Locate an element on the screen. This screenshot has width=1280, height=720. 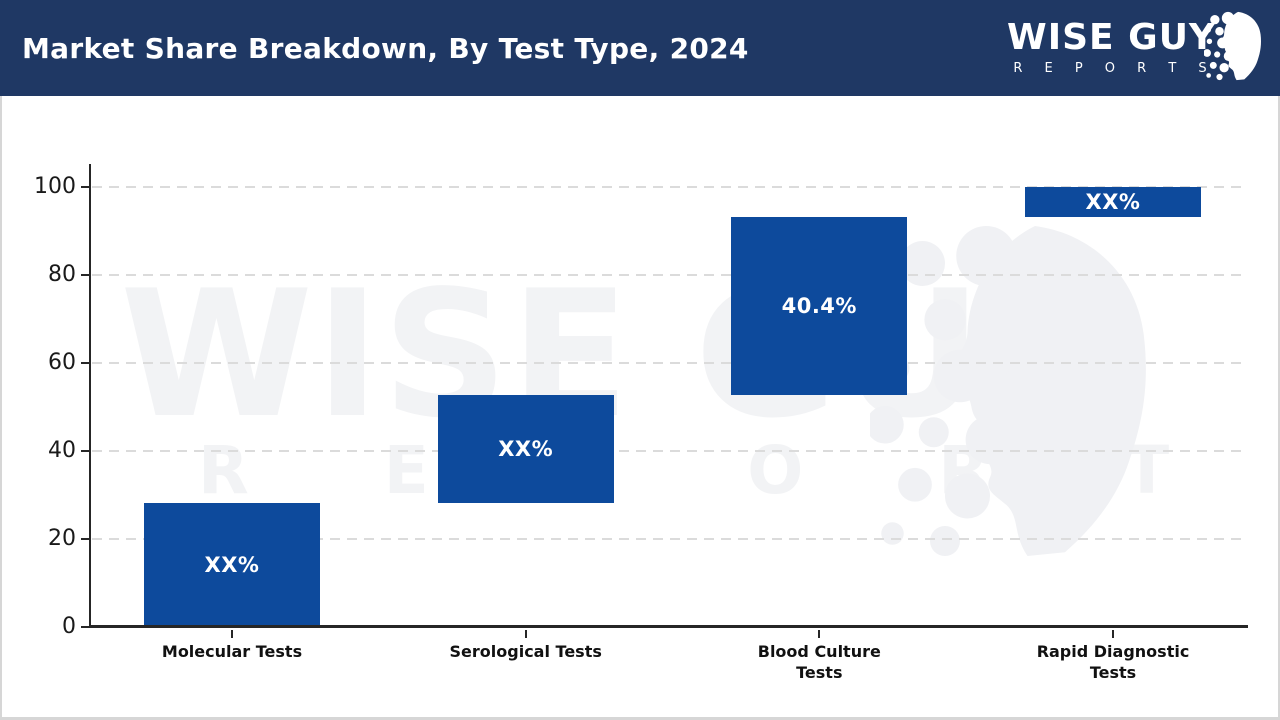
bar-value-label-molecular-tests: XX% is located at coordinates (232, 564).